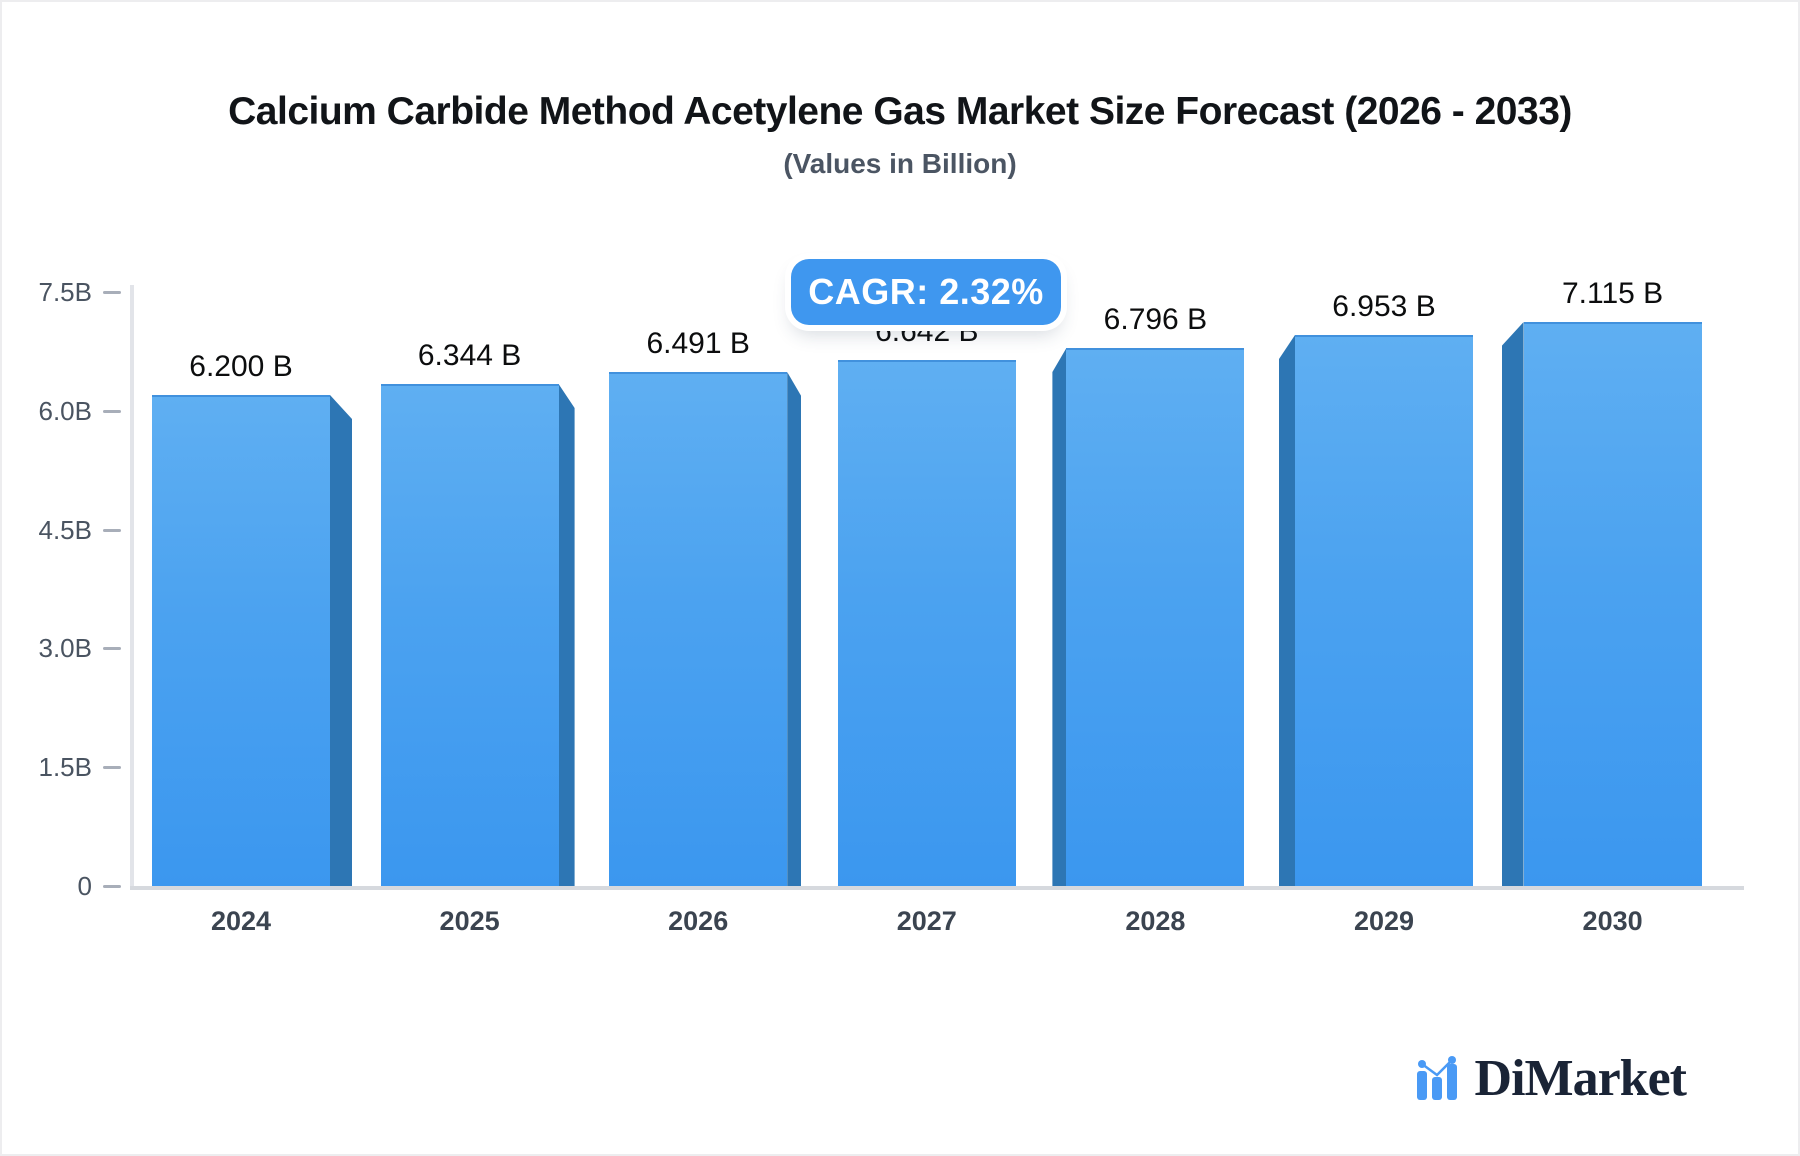 The image size is (1800, 1156). I want to click on bar-side-2029, so click(1287, 610).